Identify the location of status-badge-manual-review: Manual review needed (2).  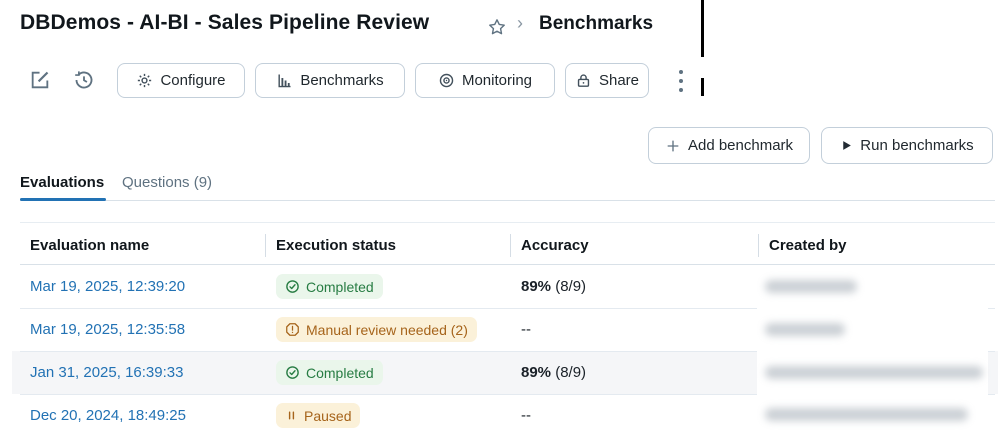
(376, 329).